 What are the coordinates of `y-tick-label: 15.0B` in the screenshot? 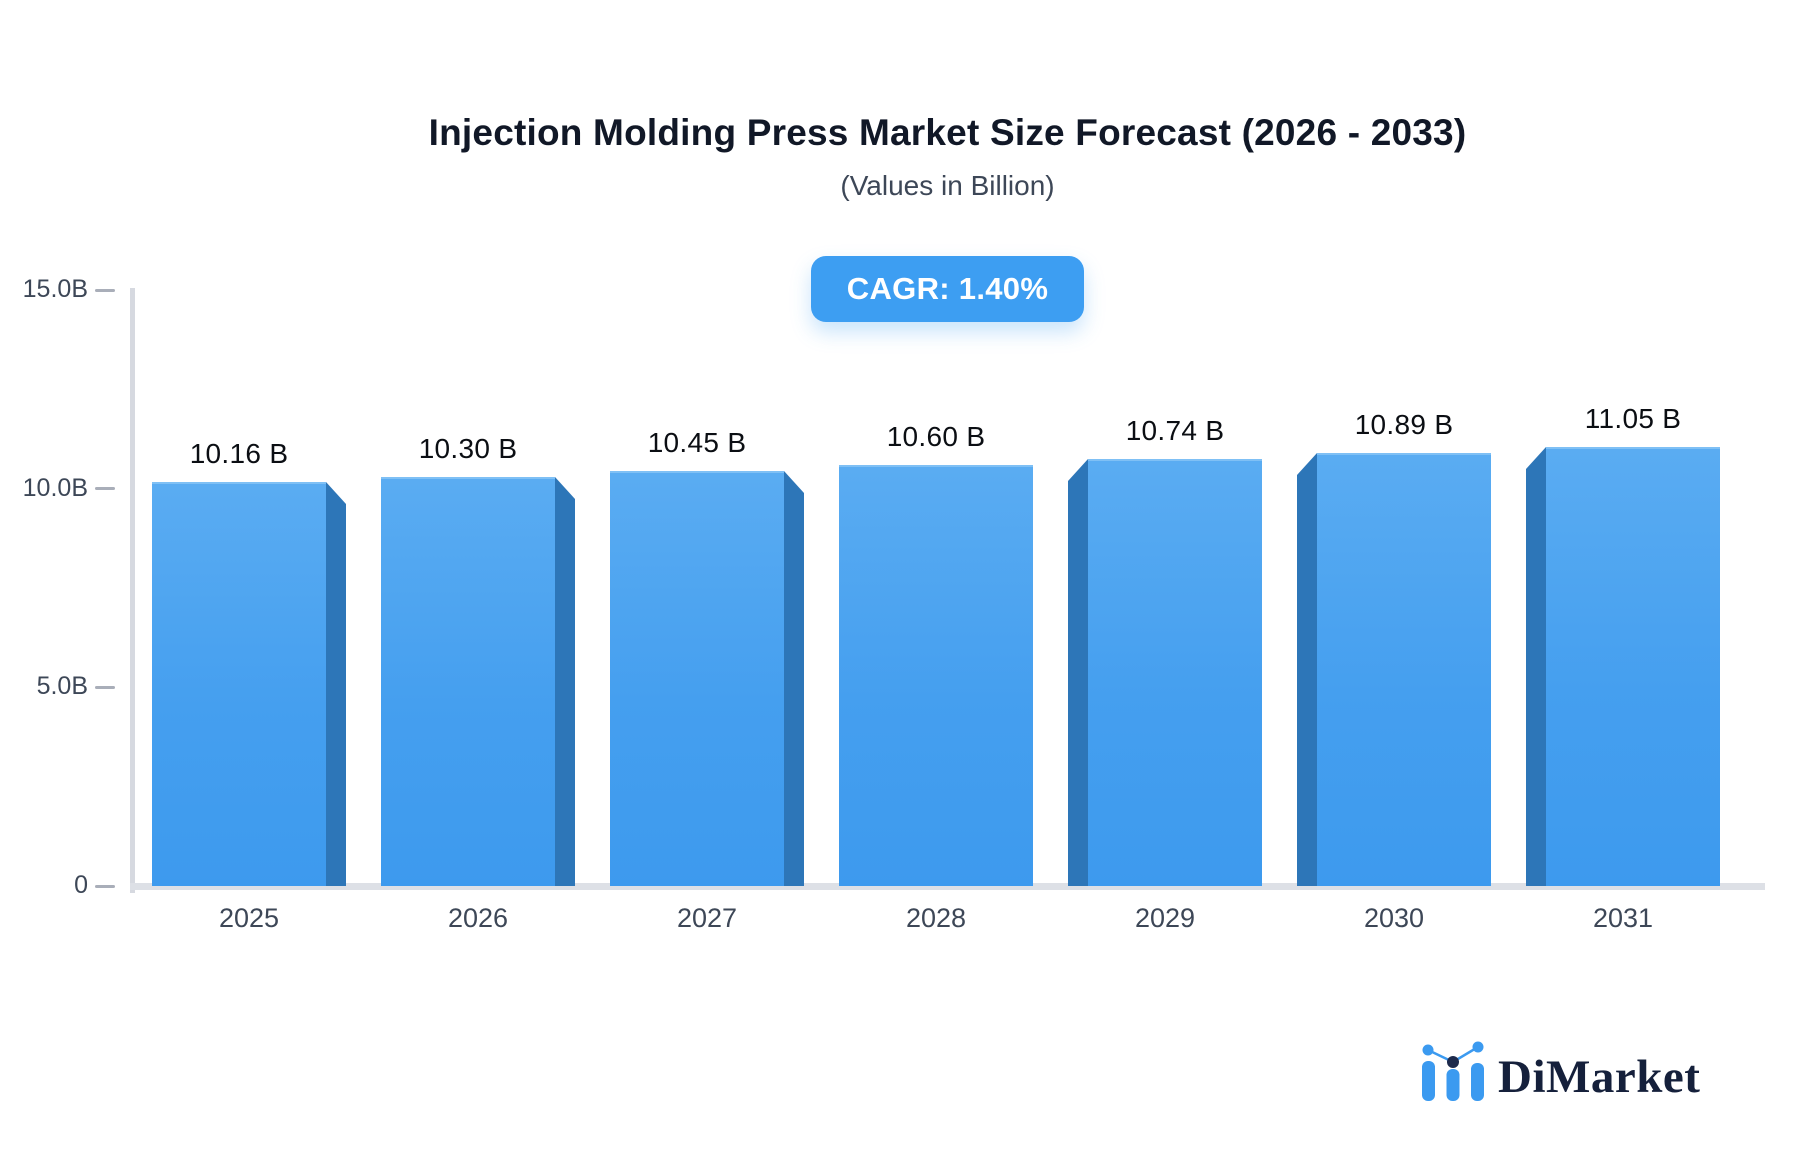 It's located at (55, 289).